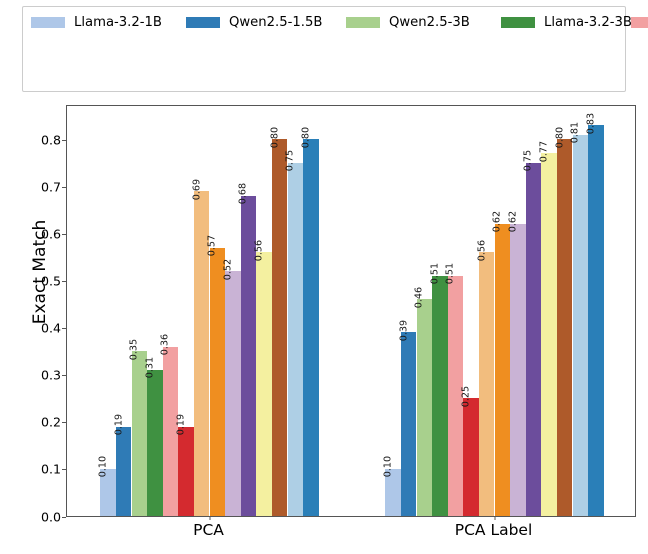  I want to click on x-axis-tick-label: PCA, so click(208, 530).